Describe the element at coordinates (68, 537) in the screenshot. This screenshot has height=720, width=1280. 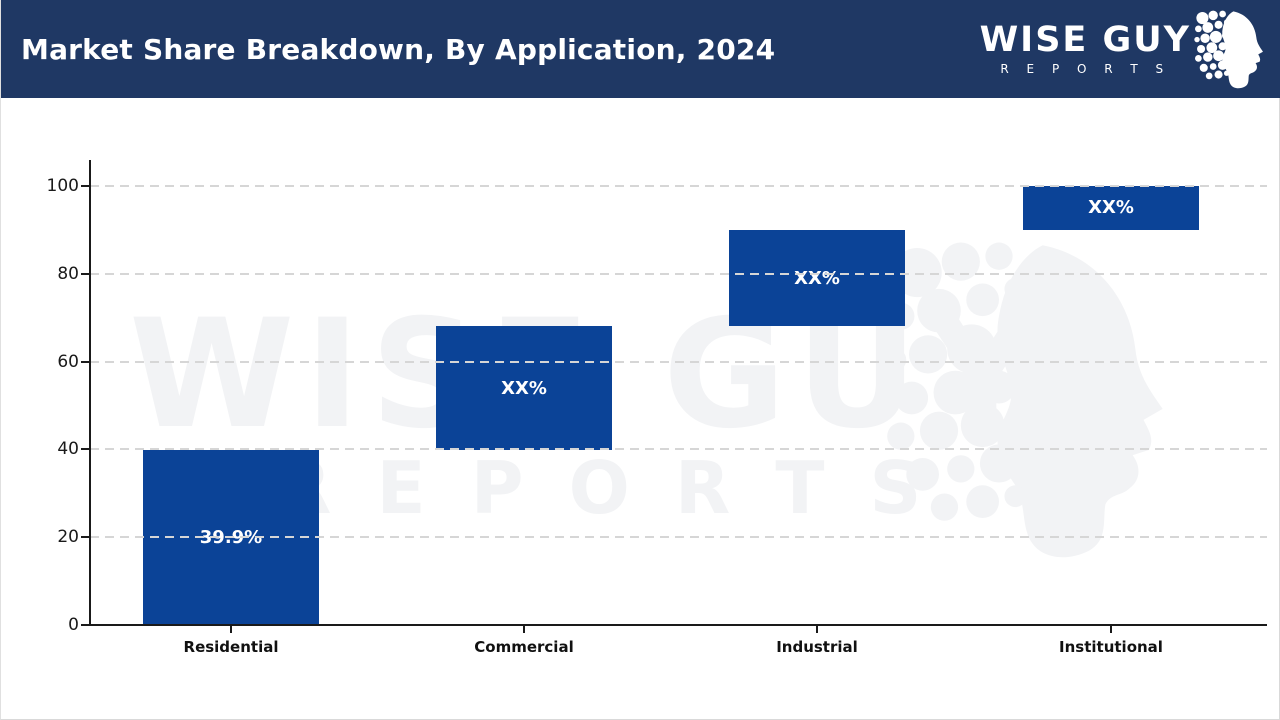
I see `y-tick-label-20: 20` at that location.